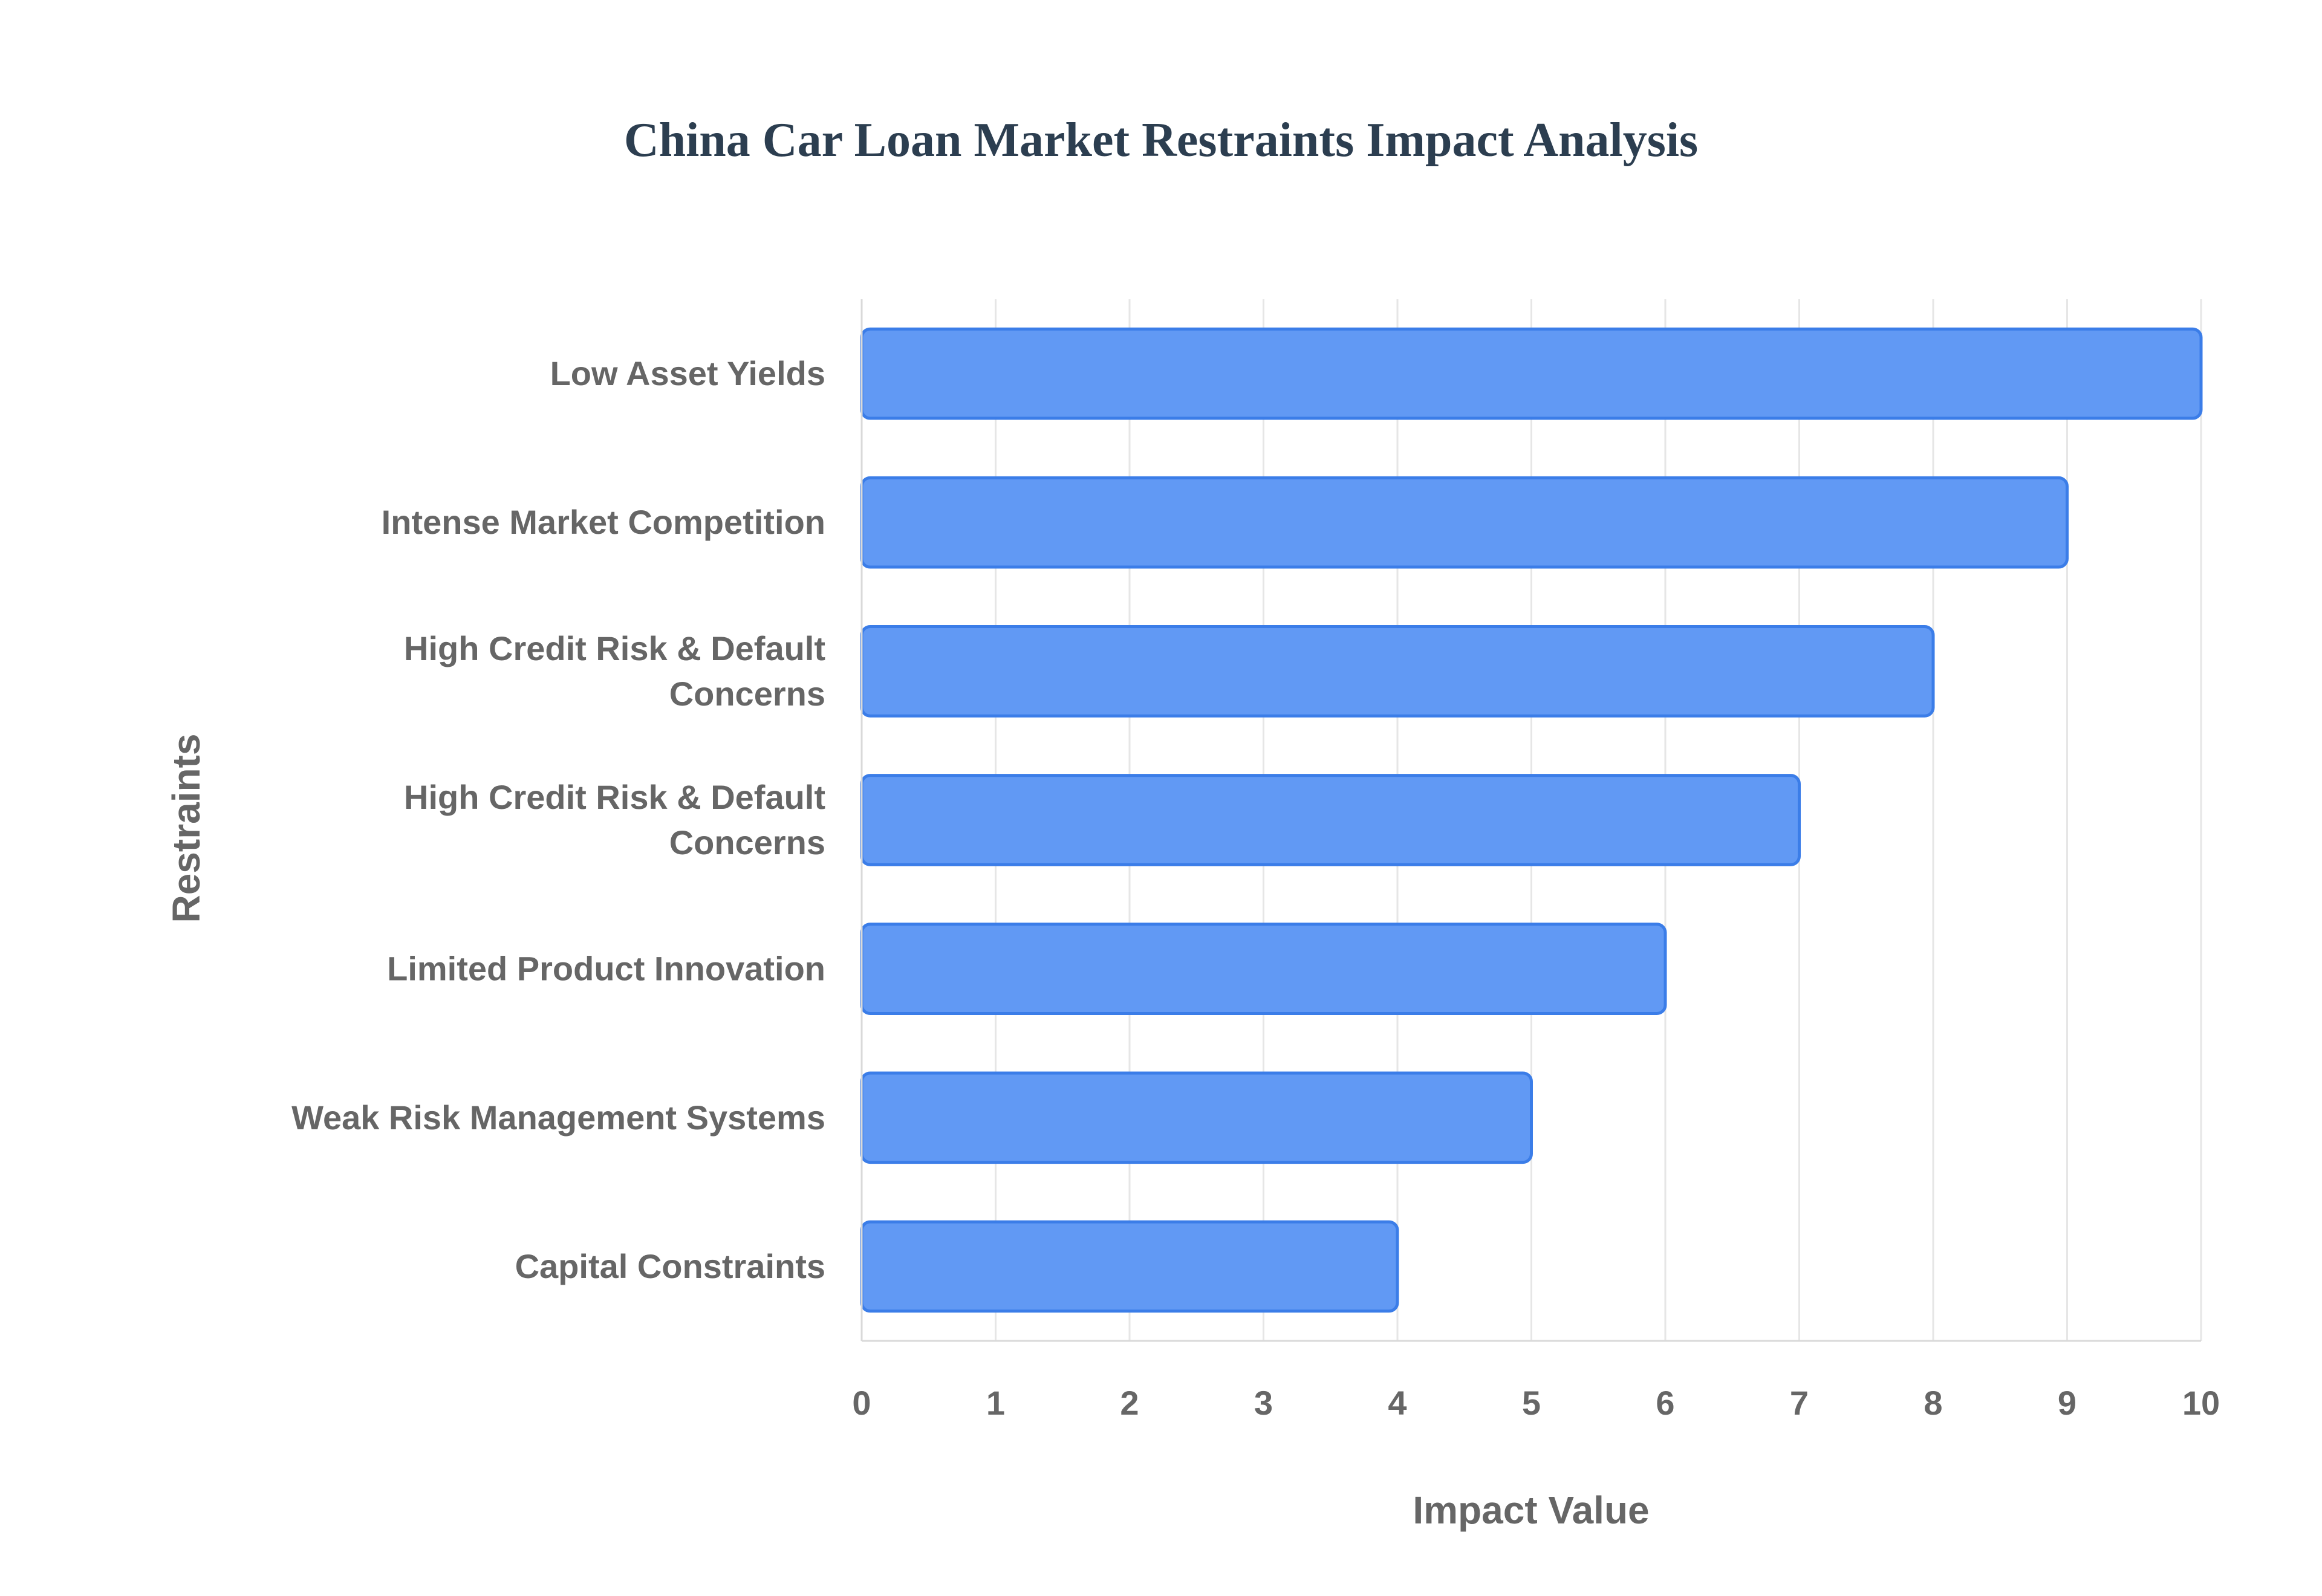 This screenshot has width=2322, height=1596. What do you see at coordinates (2067, 1403) in the screenshot?
I see `x-tick-label-9: 9` at bounding box center [2067, 1403].